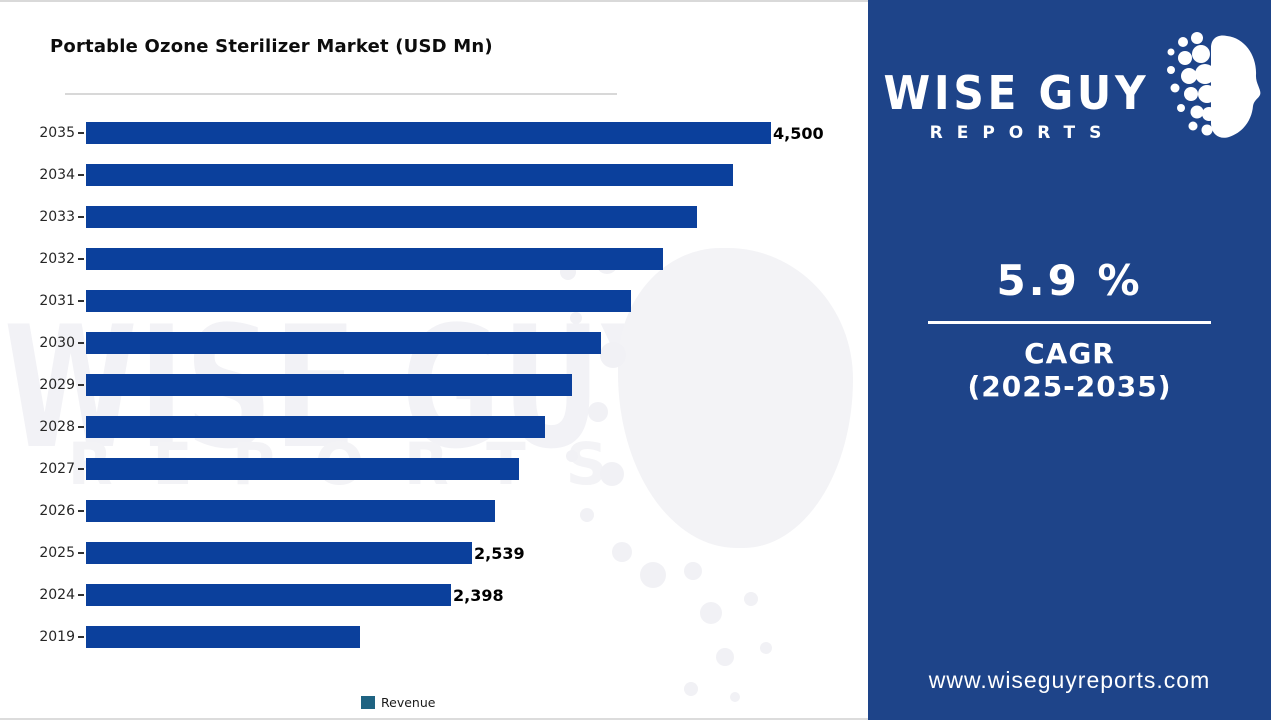 Image resolution: width=1271 pixels, height=720 pixels. What do you see at coordinates (57, 259) in the screenshot?
I see `y-tick-label: 2032` at bounding box center [57, 259].